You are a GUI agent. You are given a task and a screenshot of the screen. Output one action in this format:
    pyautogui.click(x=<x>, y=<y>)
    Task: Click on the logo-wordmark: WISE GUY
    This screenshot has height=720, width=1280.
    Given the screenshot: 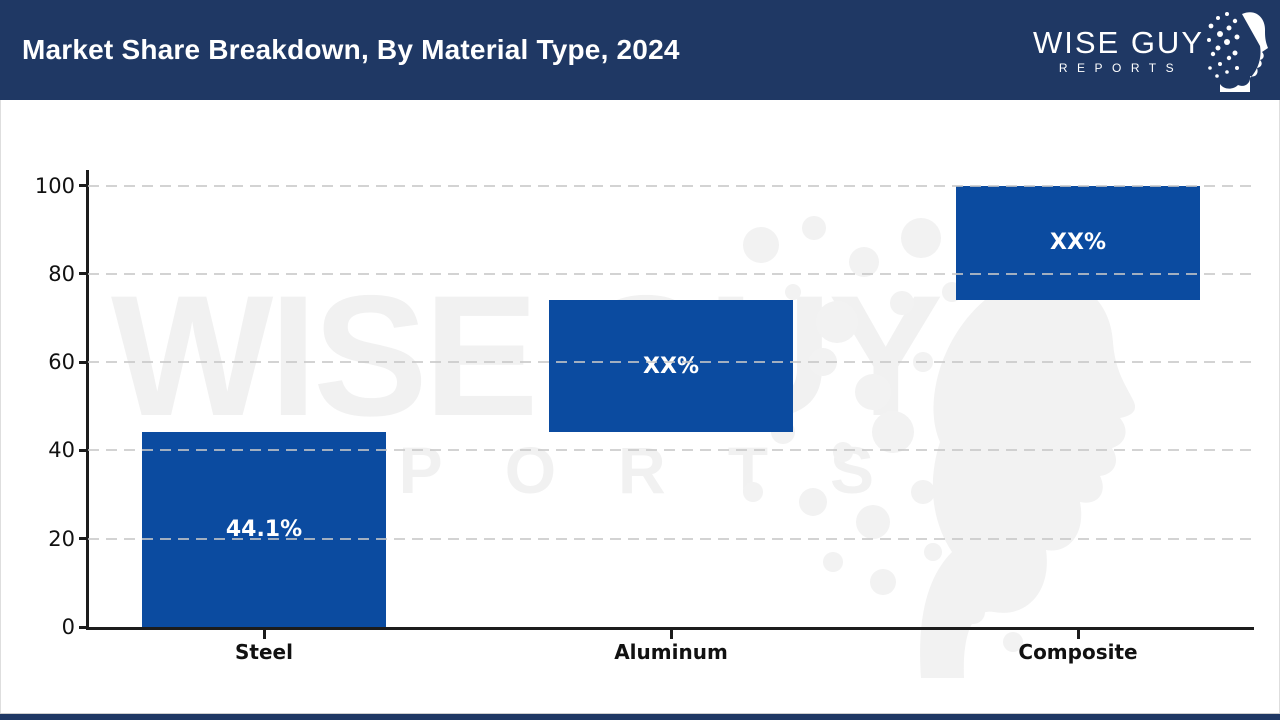 What is the action you would take?
    pyautogui.click(x=1118, y=42)
    